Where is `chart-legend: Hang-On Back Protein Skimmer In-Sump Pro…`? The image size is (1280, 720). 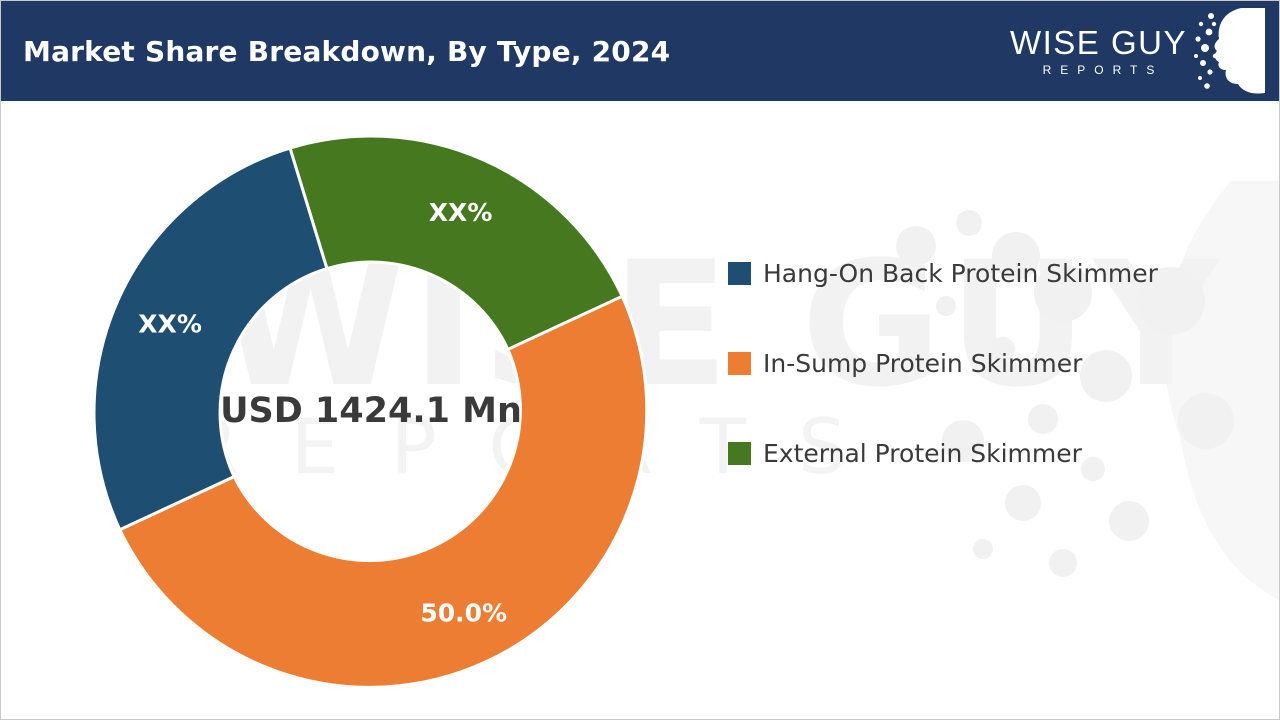
chart-legend: Hang-On Back Protein Skimmer In-Sump Pro… is located at coordinates (943, 394).